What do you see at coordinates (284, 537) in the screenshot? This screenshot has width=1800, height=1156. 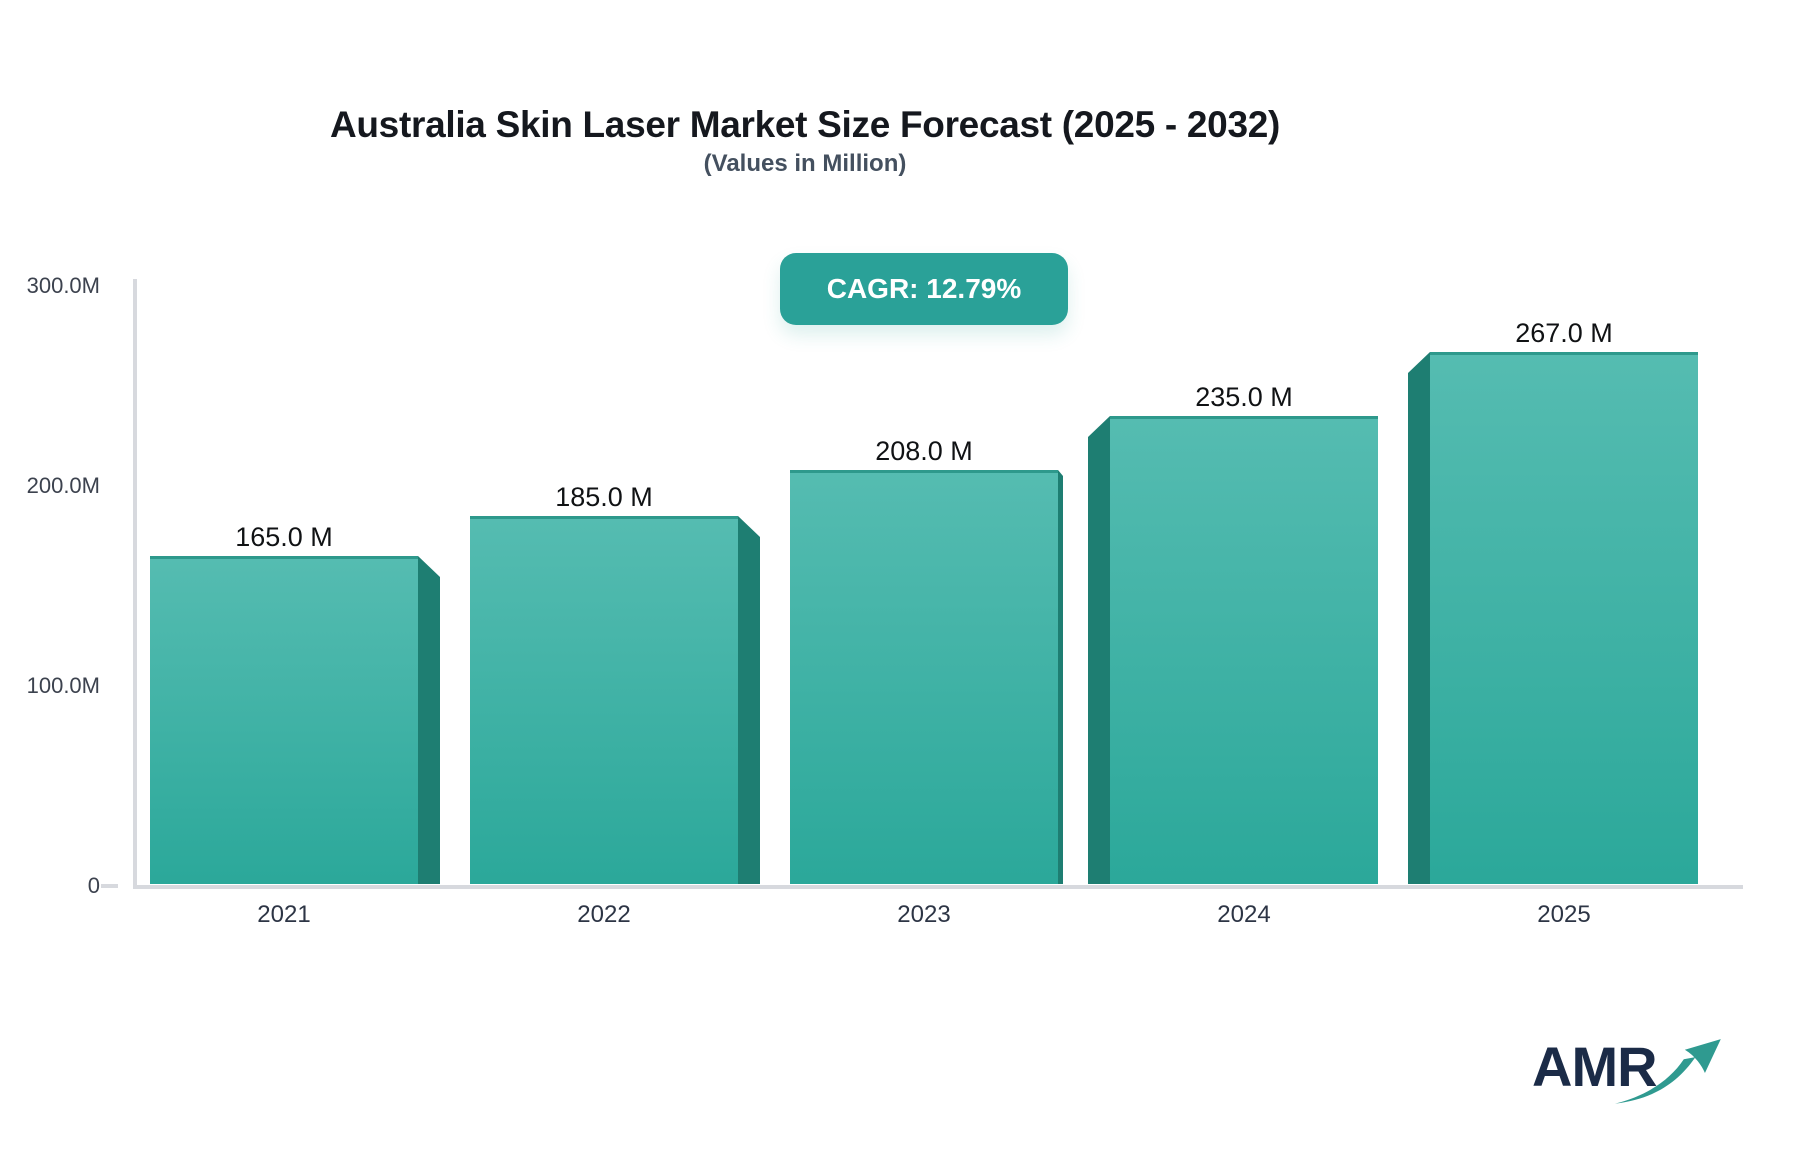 I see `bar-value-label: 165.0 M` at bounding box center [284, 537].